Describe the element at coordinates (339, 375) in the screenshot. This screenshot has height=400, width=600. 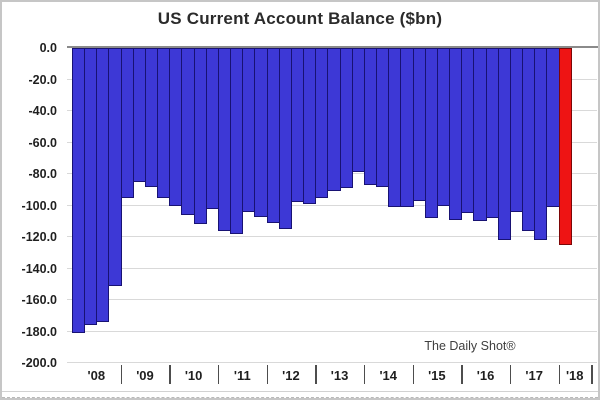
I see `x-year-label-13: '13` at that location.